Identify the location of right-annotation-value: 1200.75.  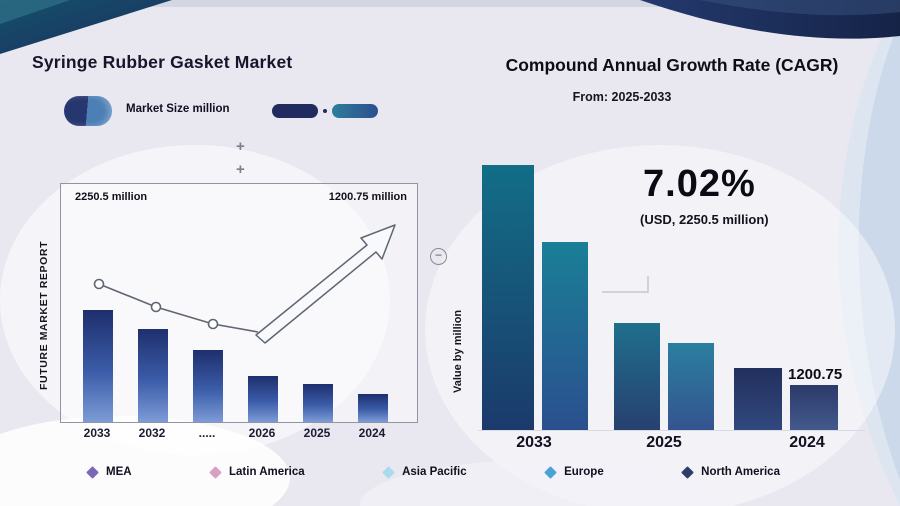
(815, 374).